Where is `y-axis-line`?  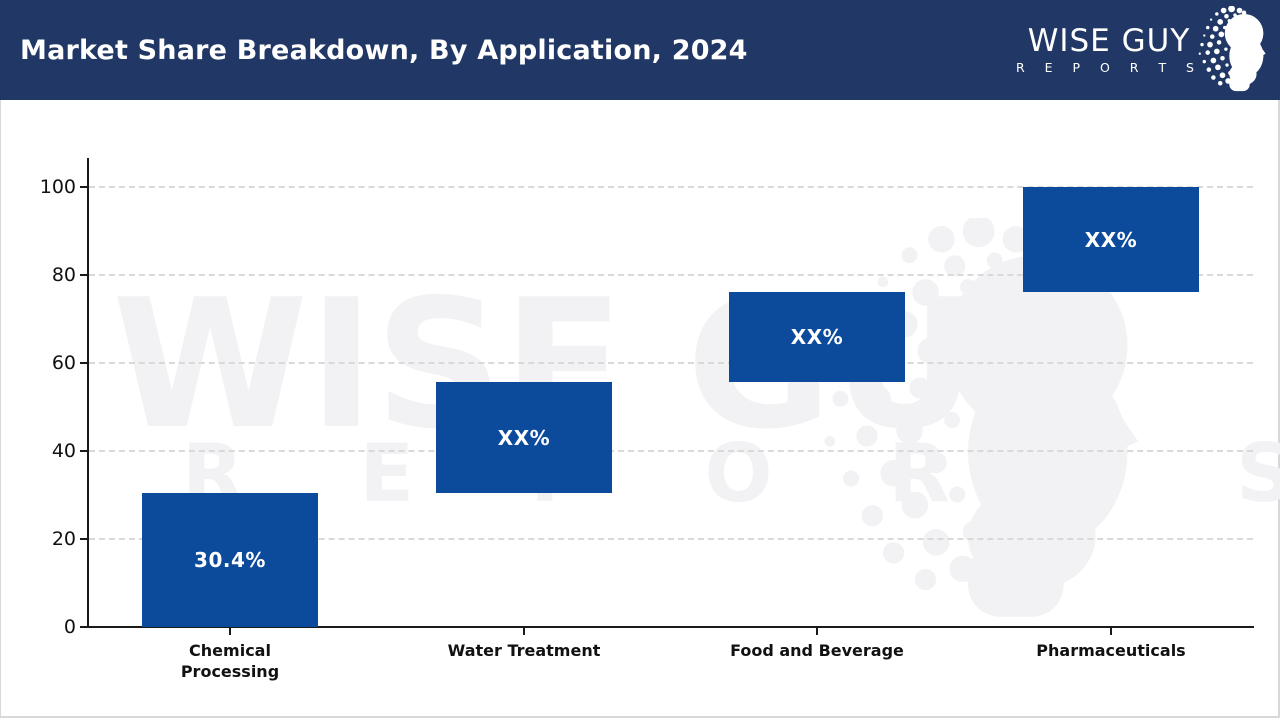 y-axis-line is located at coordinates (88, 393).